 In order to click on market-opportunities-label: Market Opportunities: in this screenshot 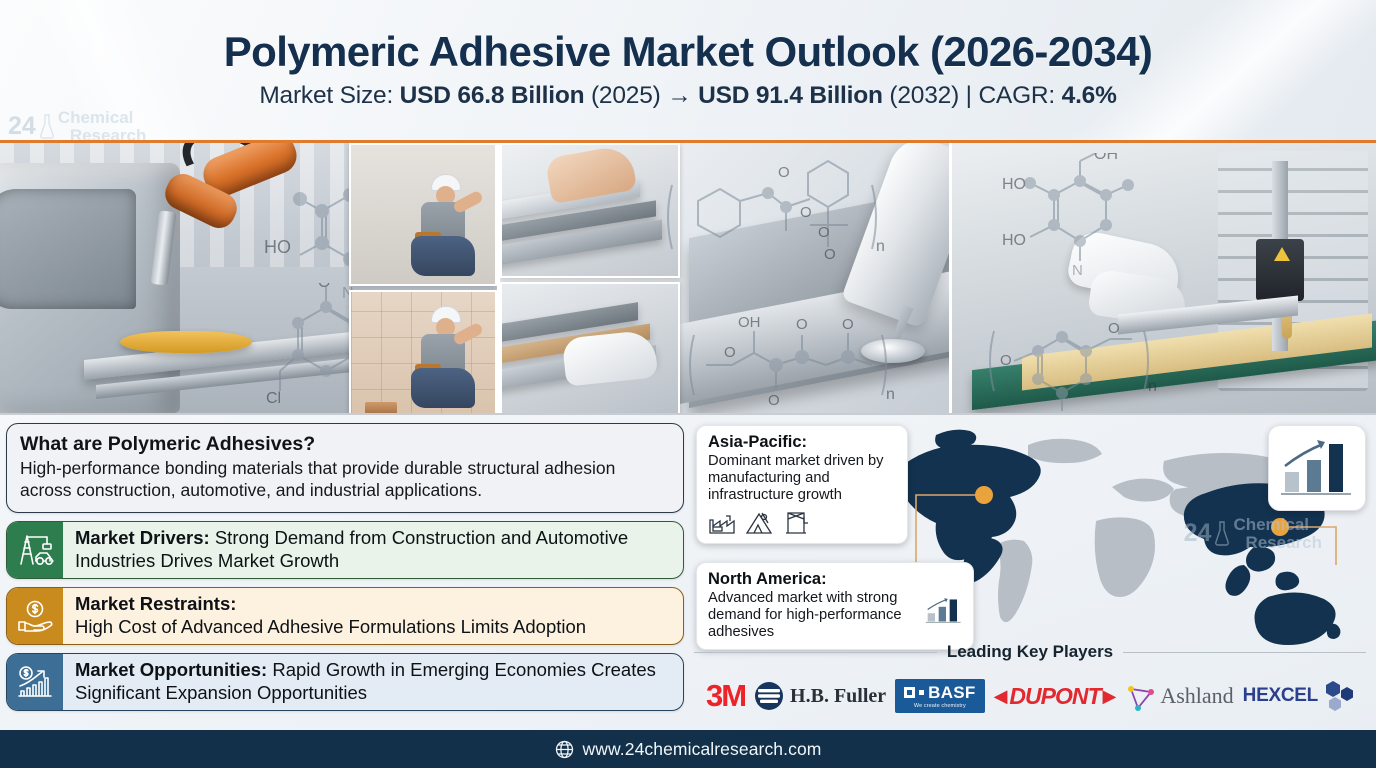, I will do `click(171, 670)`.